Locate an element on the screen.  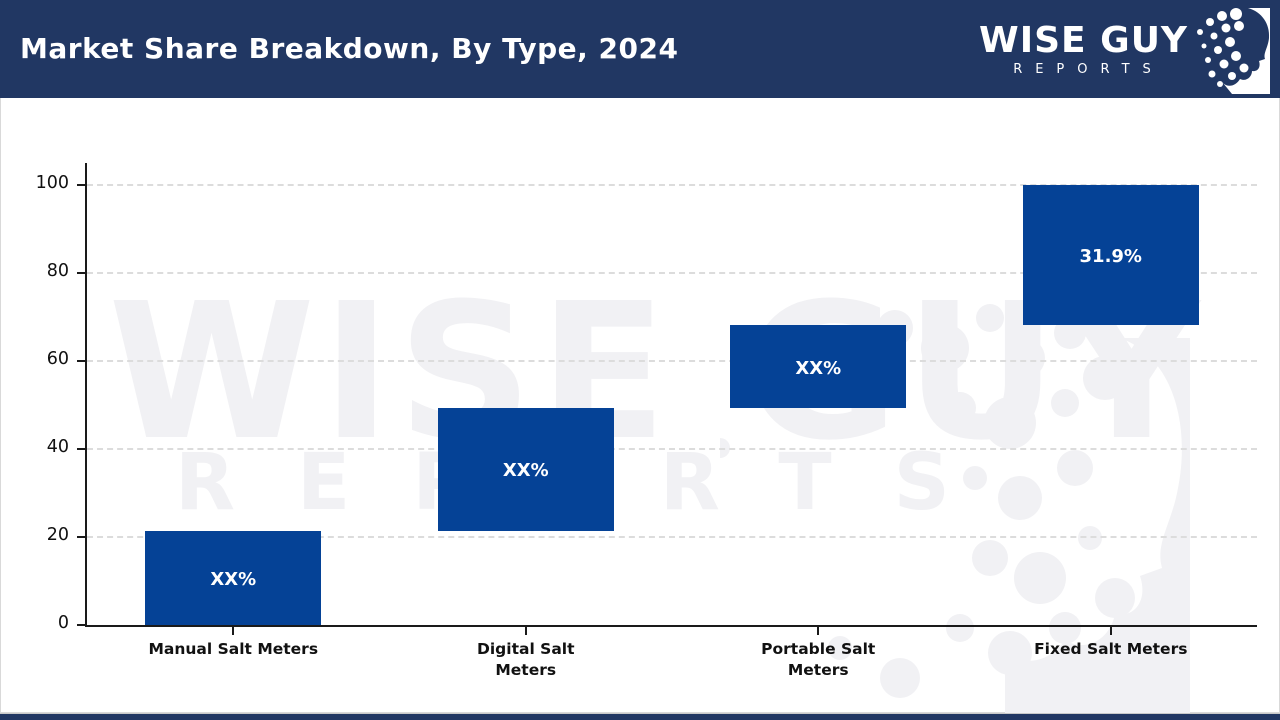
page-title: Market Share Breakdown, By Type, 2024 is located at coordinates (349, 48).